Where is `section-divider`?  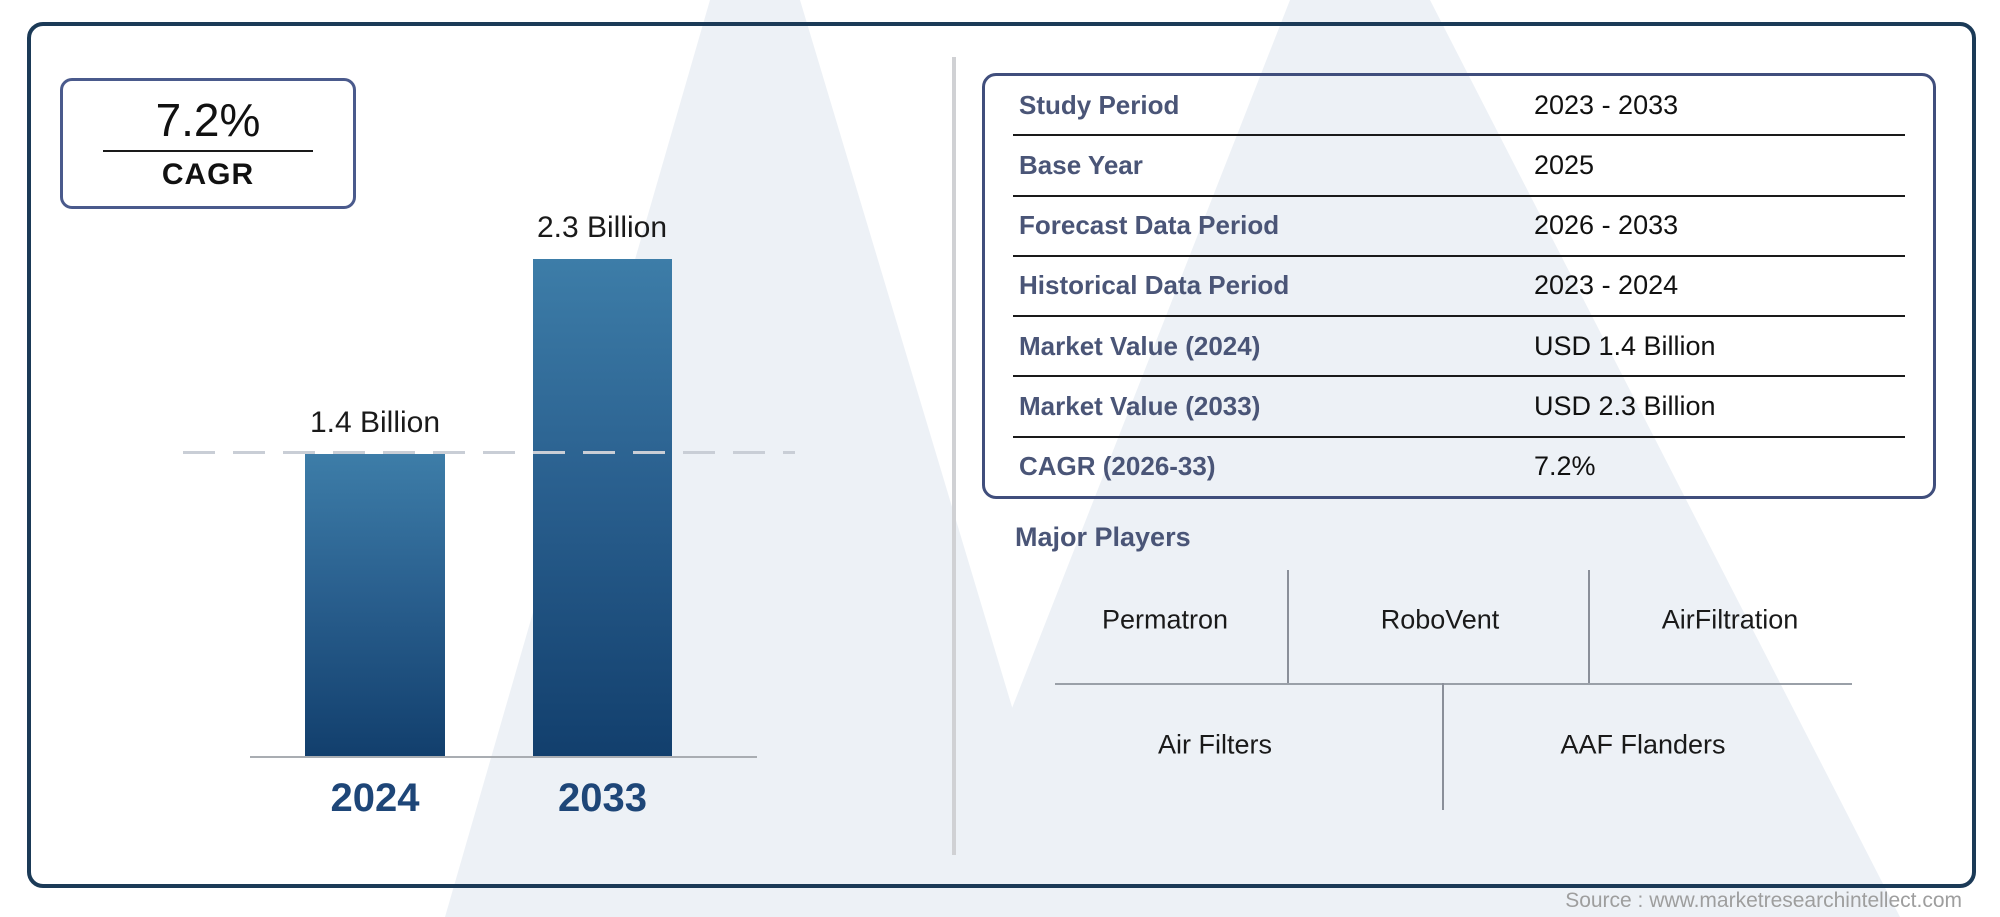 section-divider is located at coordinates (954, 456).